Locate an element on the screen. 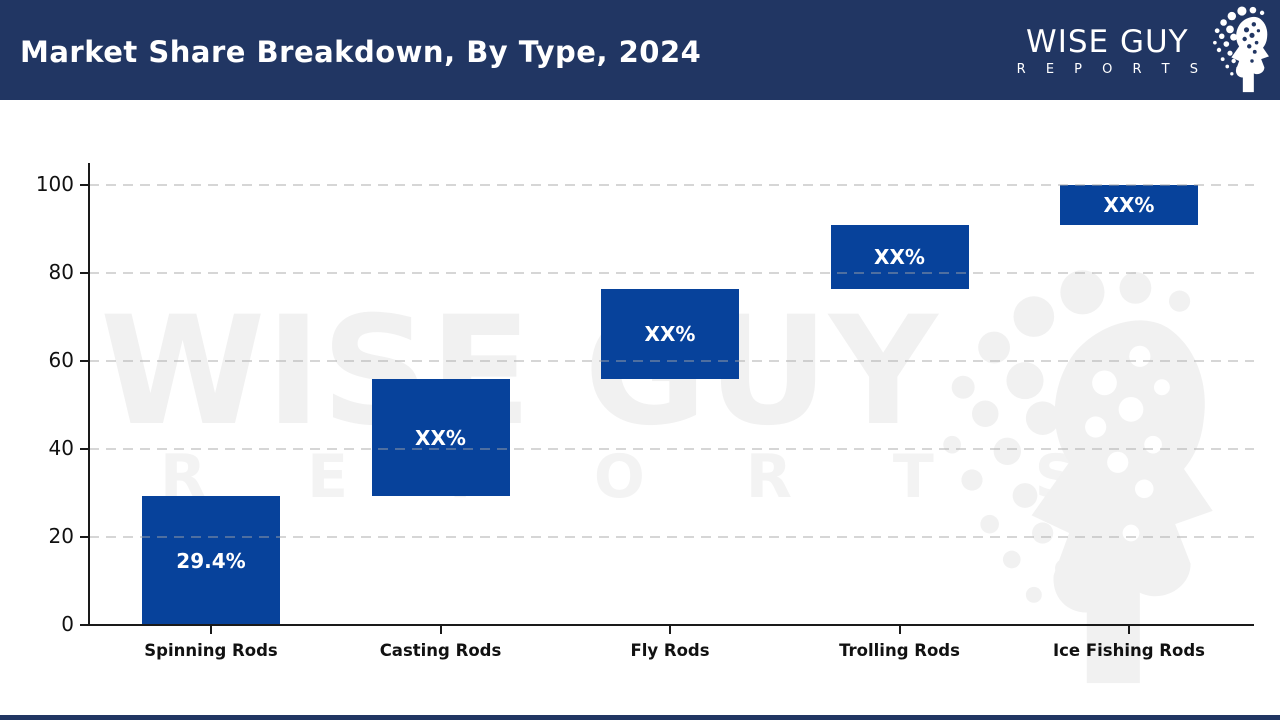  logo-subtitle: R E P O R T S is located at coordinates (1111, 69).